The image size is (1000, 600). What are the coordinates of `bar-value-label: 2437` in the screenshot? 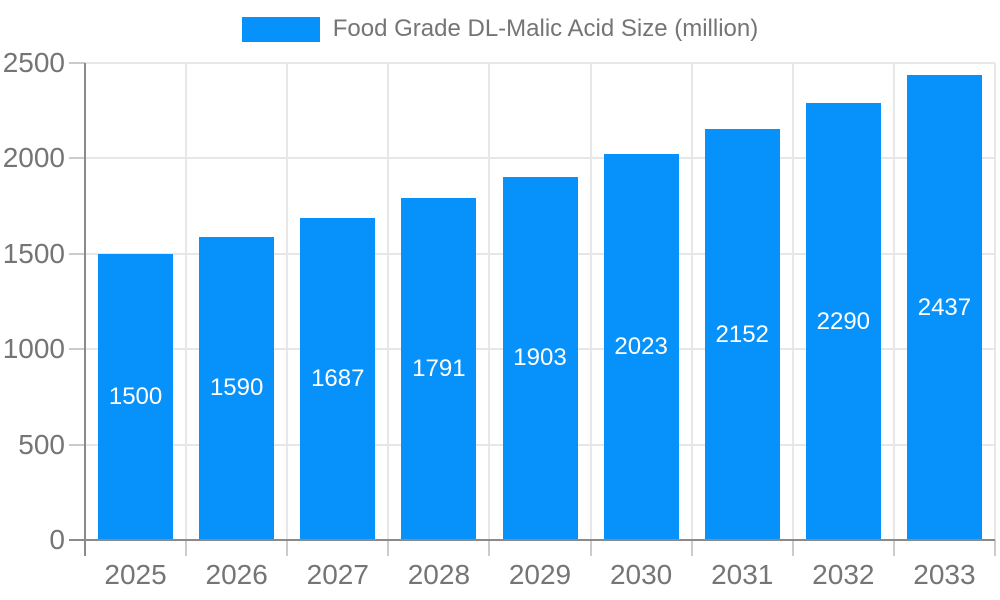 It's located at (944, 307).